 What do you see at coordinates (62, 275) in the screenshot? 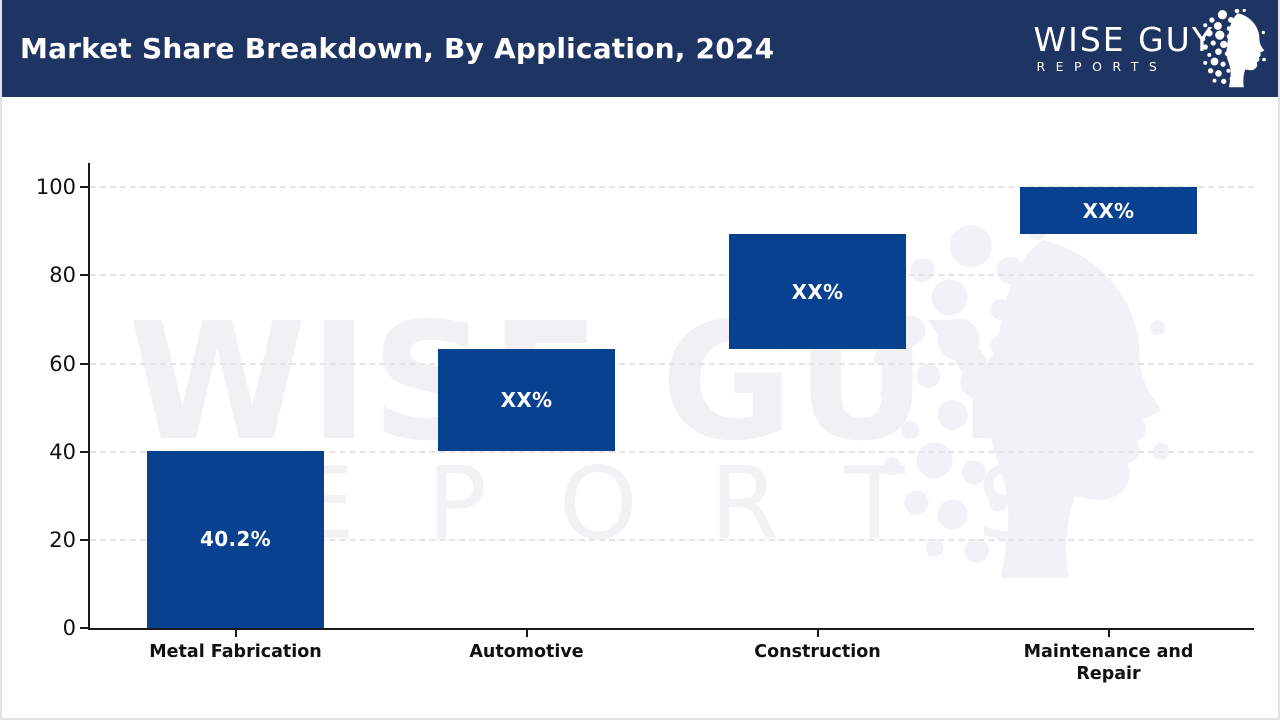
I see `y-tick-label: 80` at bounding box center [62, 275].